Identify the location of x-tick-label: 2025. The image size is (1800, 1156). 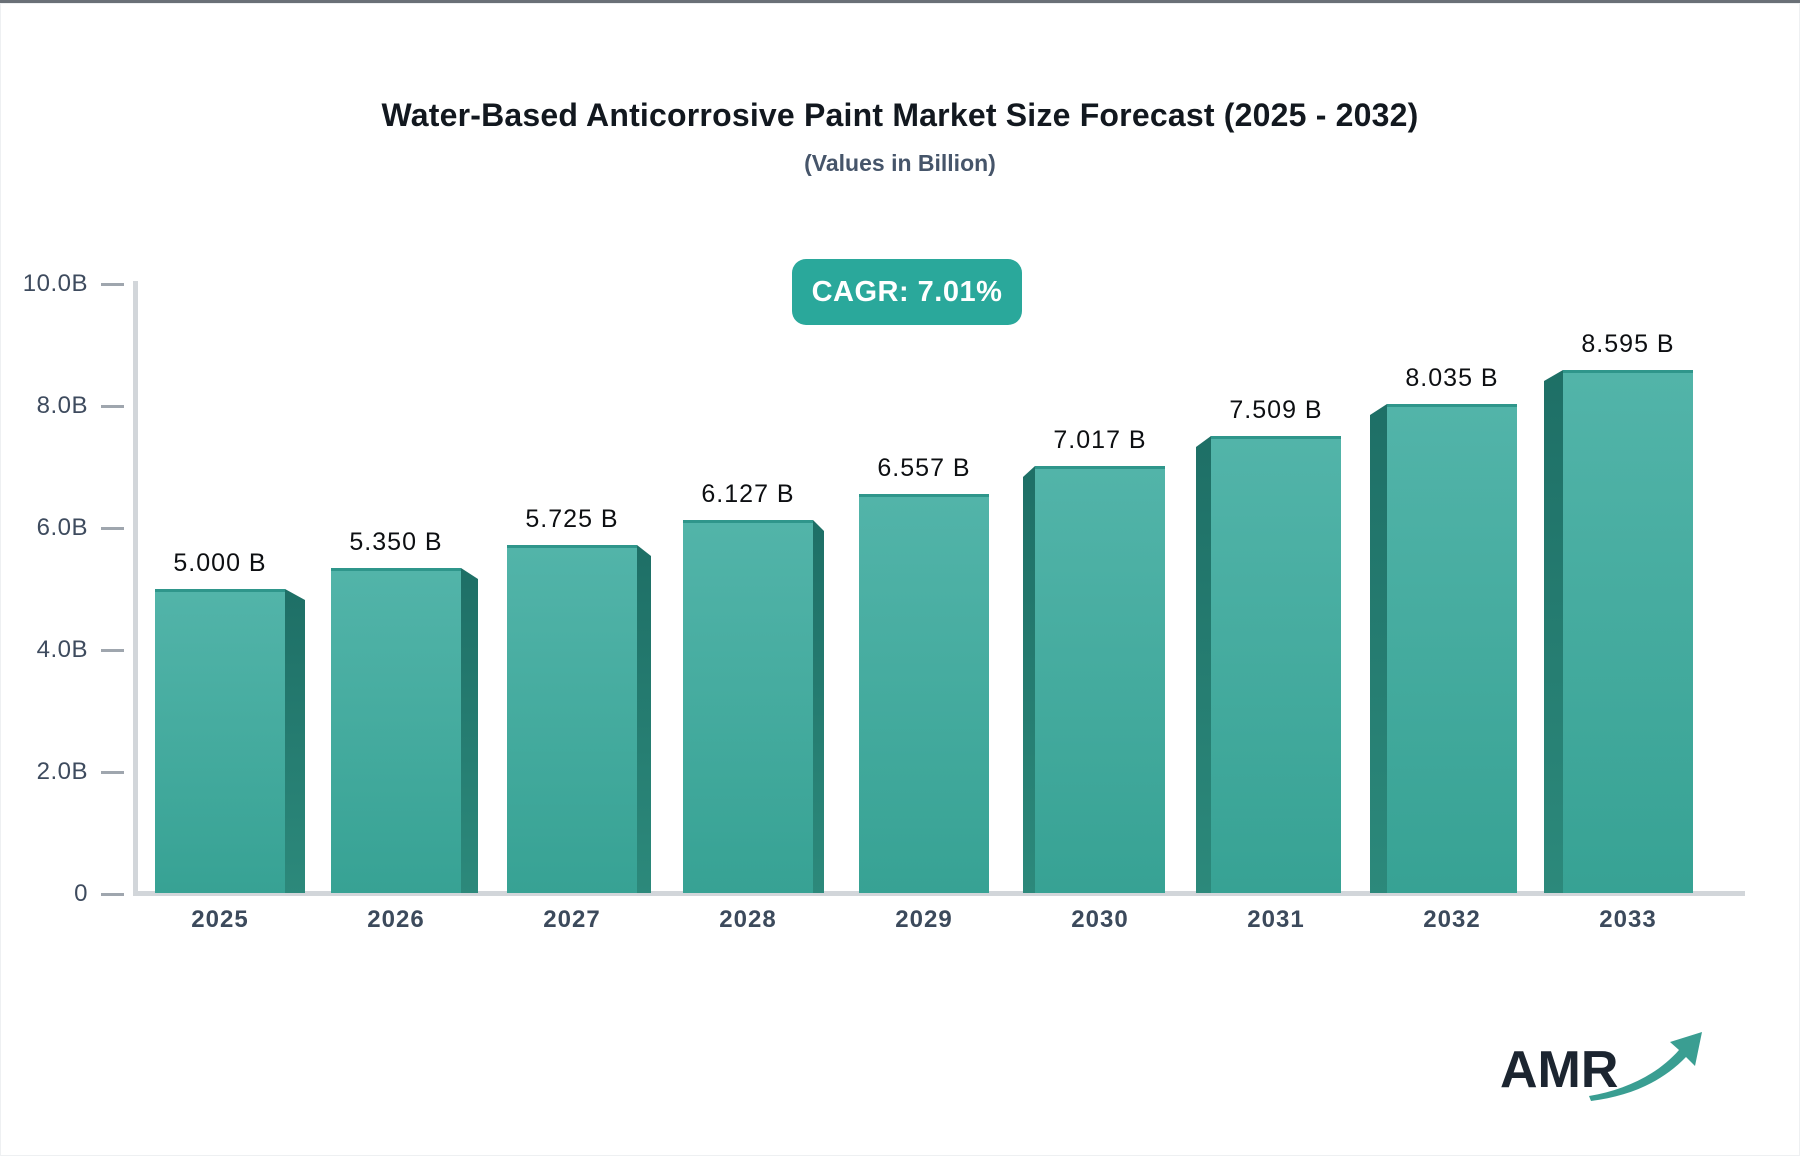
(220, 919).